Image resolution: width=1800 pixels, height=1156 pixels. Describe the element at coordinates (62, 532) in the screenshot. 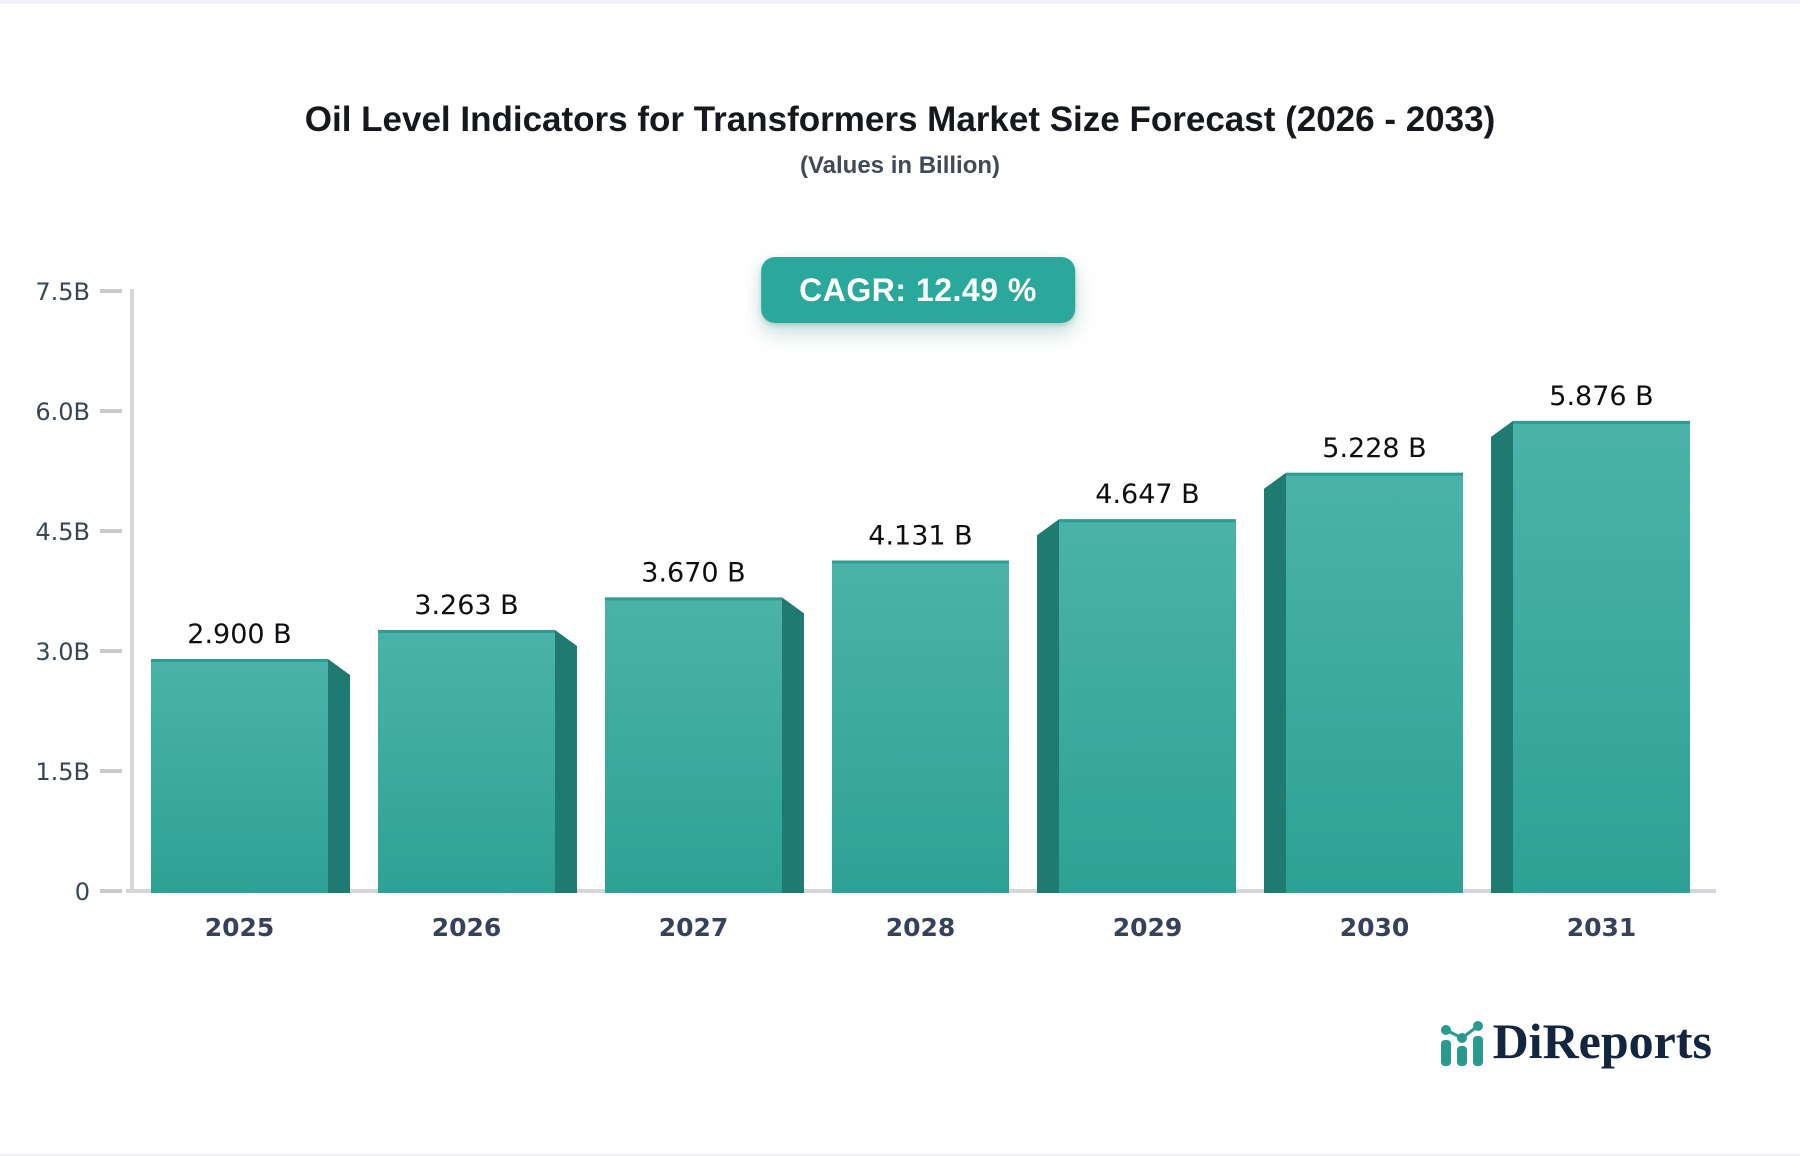

I see `y-tick-label: 4.5B` at that location.